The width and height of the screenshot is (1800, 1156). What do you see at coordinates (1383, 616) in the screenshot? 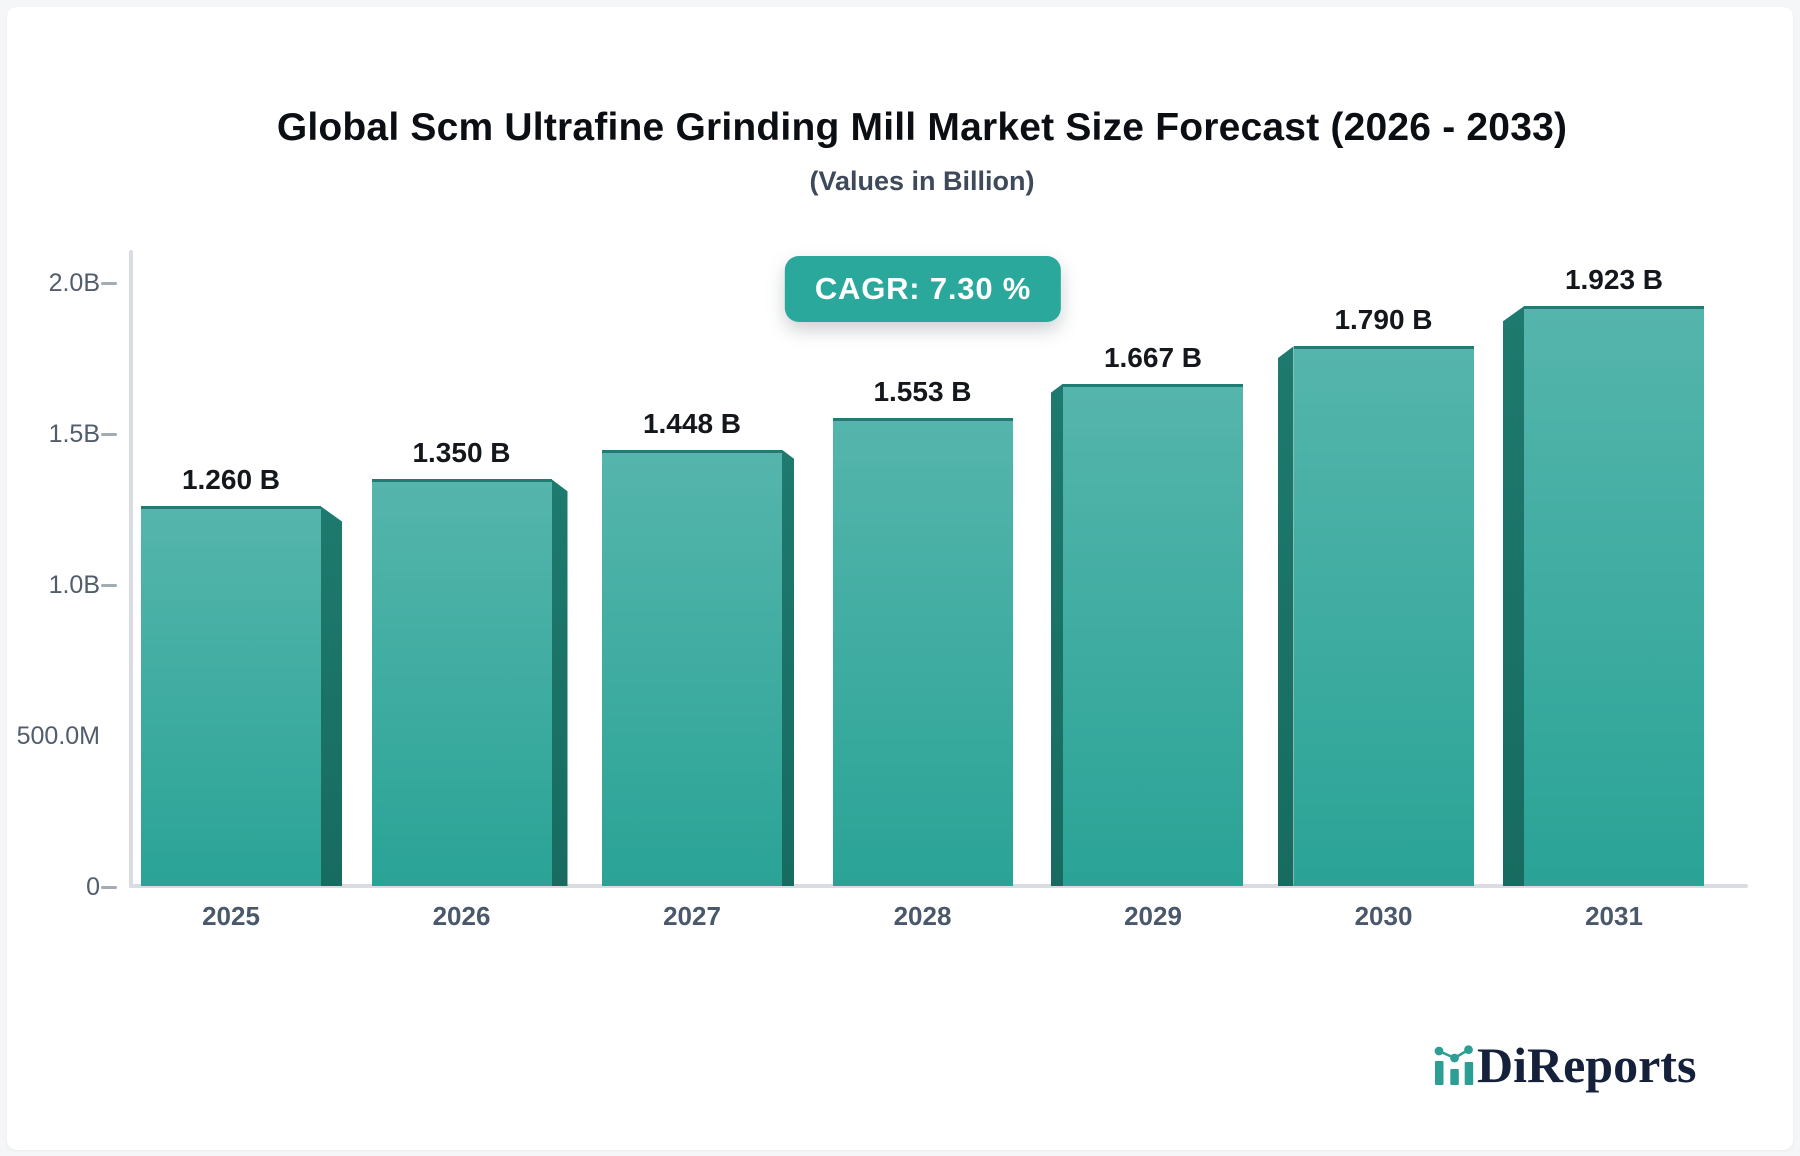
I see `bar-2030` at bounding box center [1383, 616].